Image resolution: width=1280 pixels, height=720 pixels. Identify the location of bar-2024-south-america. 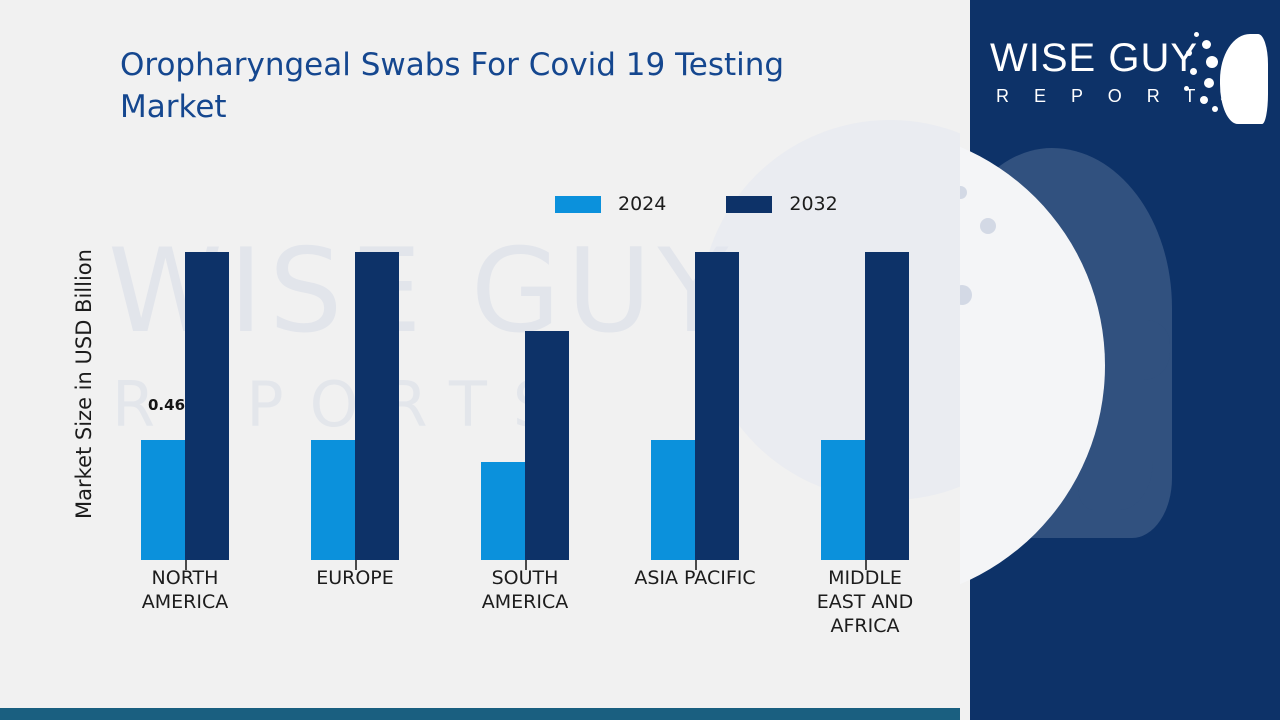
(503, 511).